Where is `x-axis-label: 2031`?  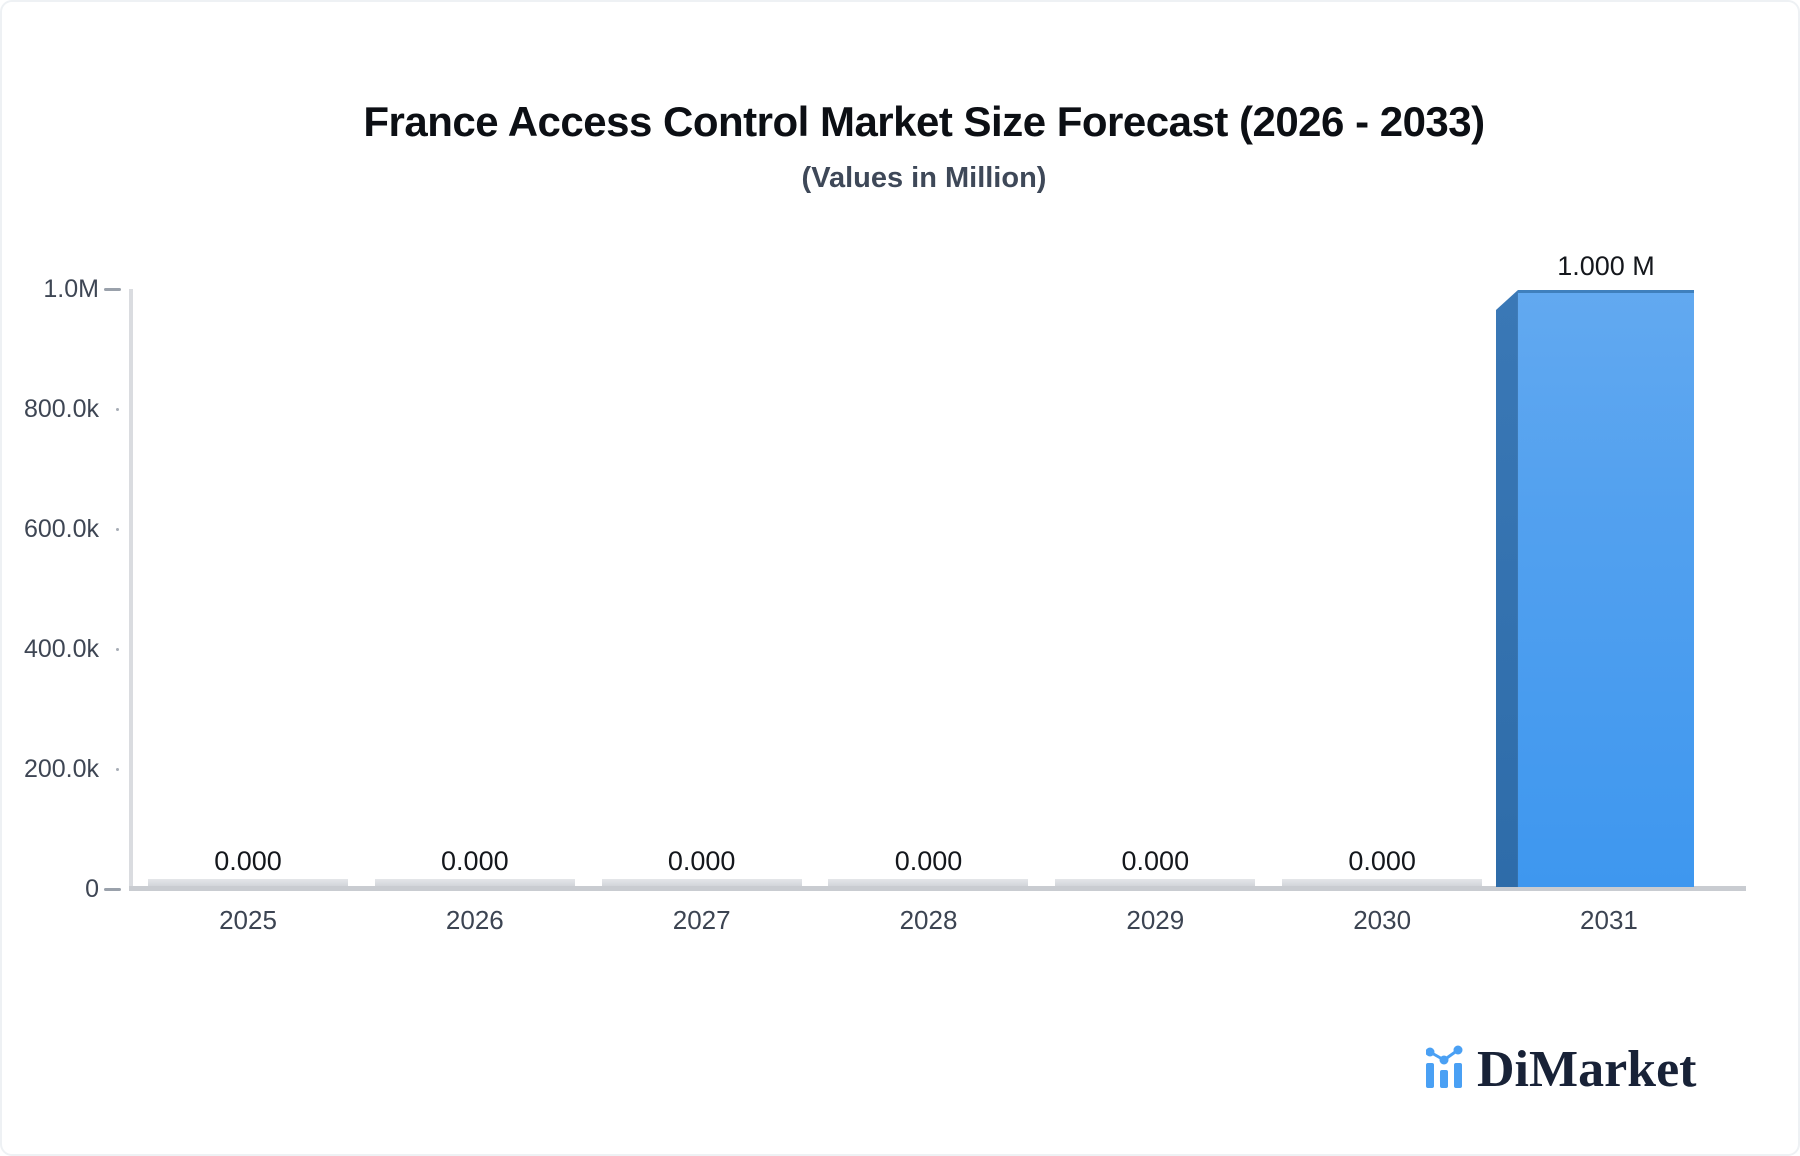 x-axis-label: 2031 is located at coordinates (1609, 920).